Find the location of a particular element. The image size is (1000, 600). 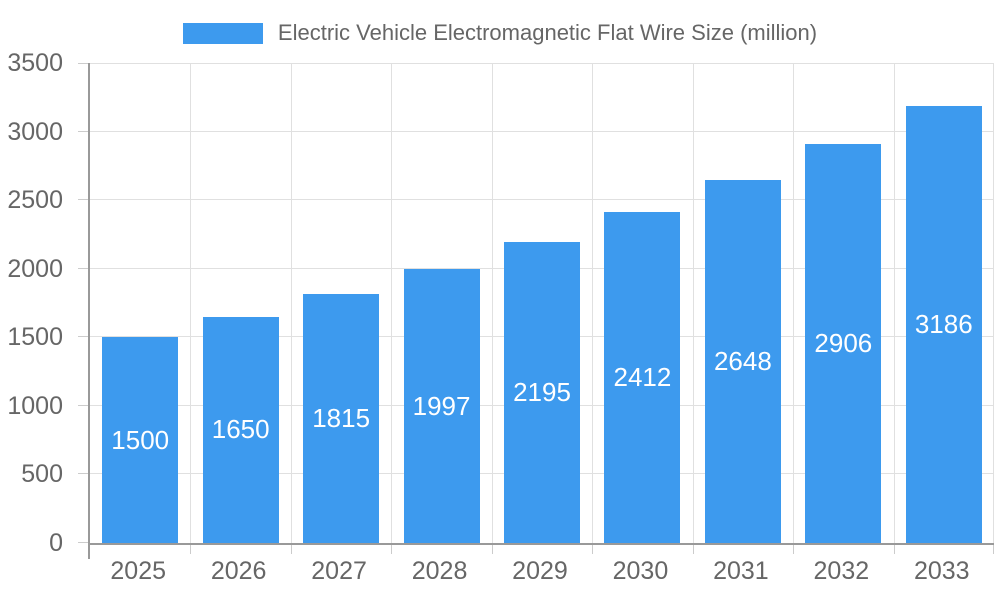

x-tick-label-2033: 2033 is located at coordinates (941, 571).